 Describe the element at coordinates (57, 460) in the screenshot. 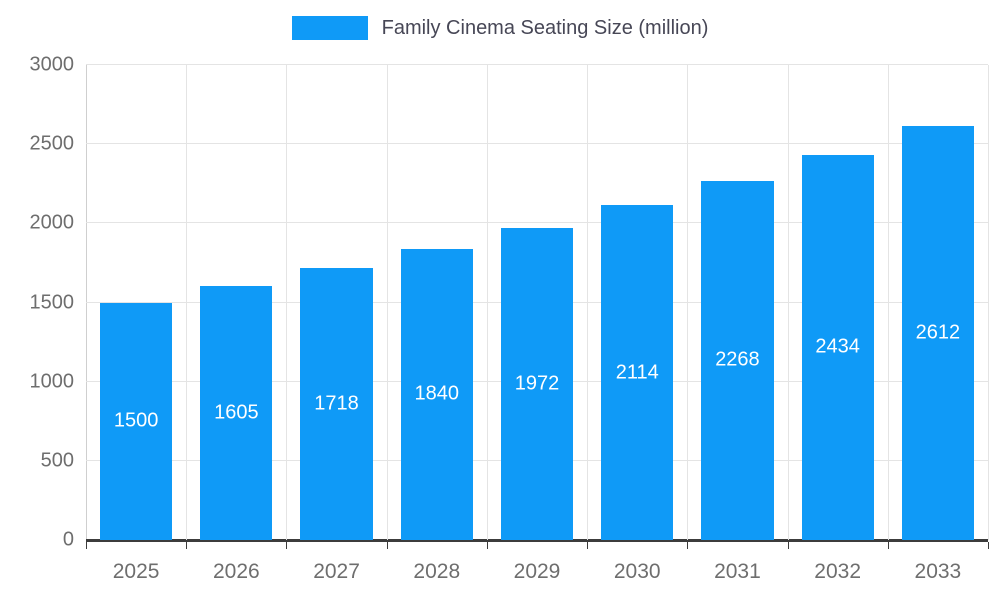

I see `y-tick-label: 500` at that location.